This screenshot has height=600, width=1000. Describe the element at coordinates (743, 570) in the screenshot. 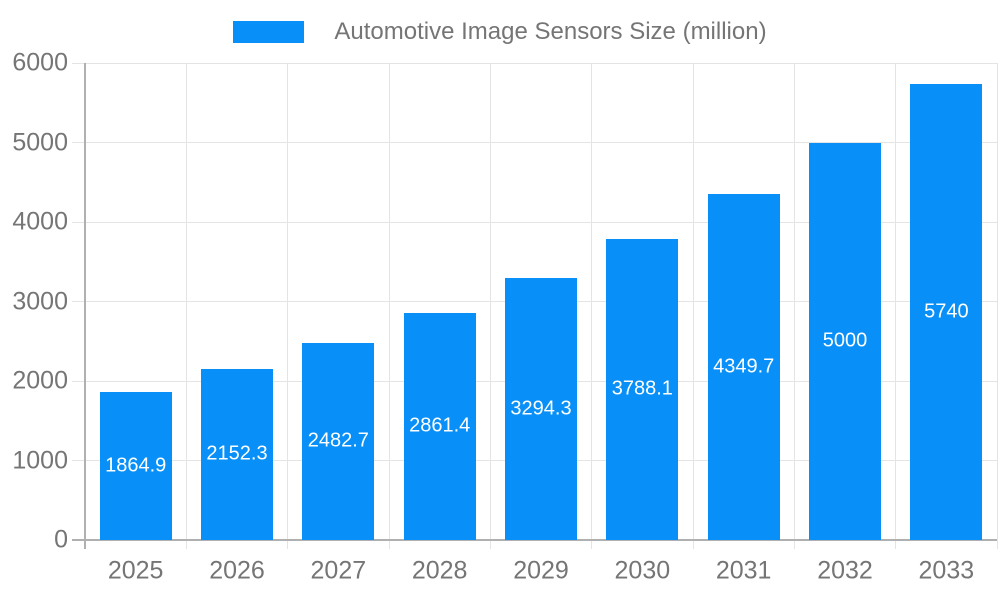

I see `x-tick-label: 2031` at that location.